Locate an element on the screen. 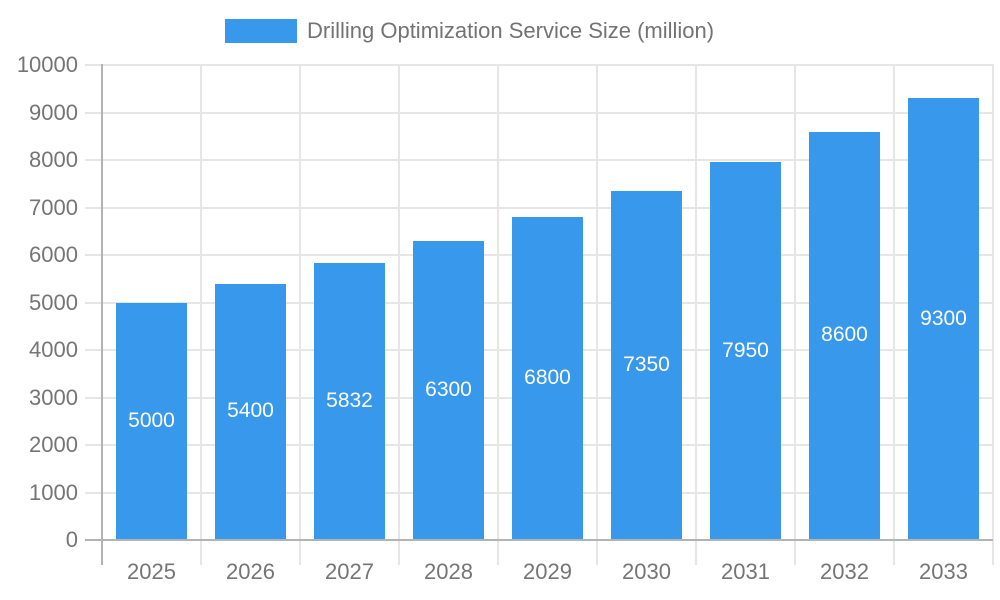 This screenshot has height=600, width=1000. x-tick-label: 2031 is located at coordinates (745, 571).